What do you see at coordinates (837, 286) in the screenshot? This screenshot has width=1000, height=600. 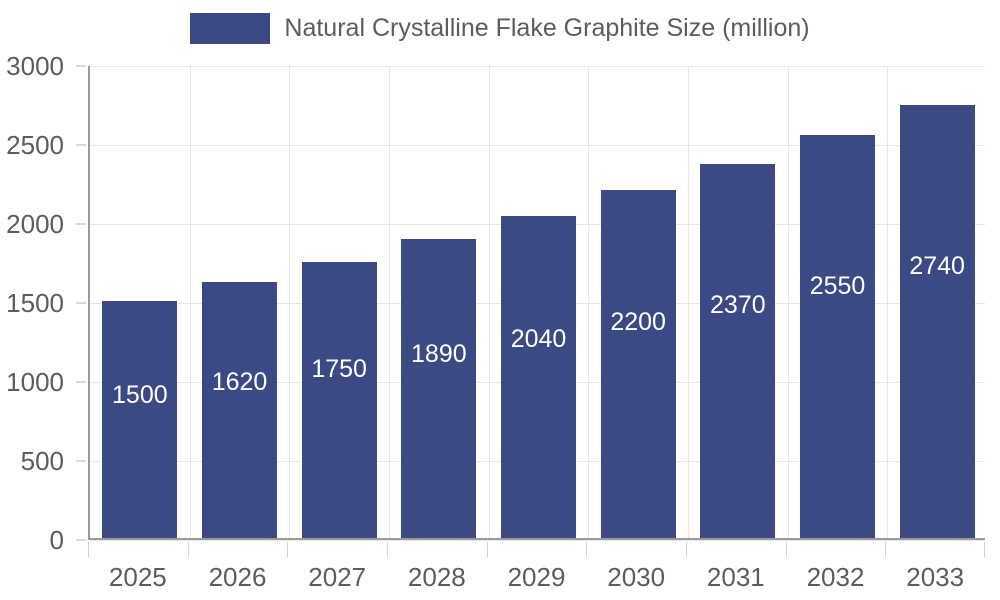 I see `bar-value-label: 2550` at bounding box center [837, 286].